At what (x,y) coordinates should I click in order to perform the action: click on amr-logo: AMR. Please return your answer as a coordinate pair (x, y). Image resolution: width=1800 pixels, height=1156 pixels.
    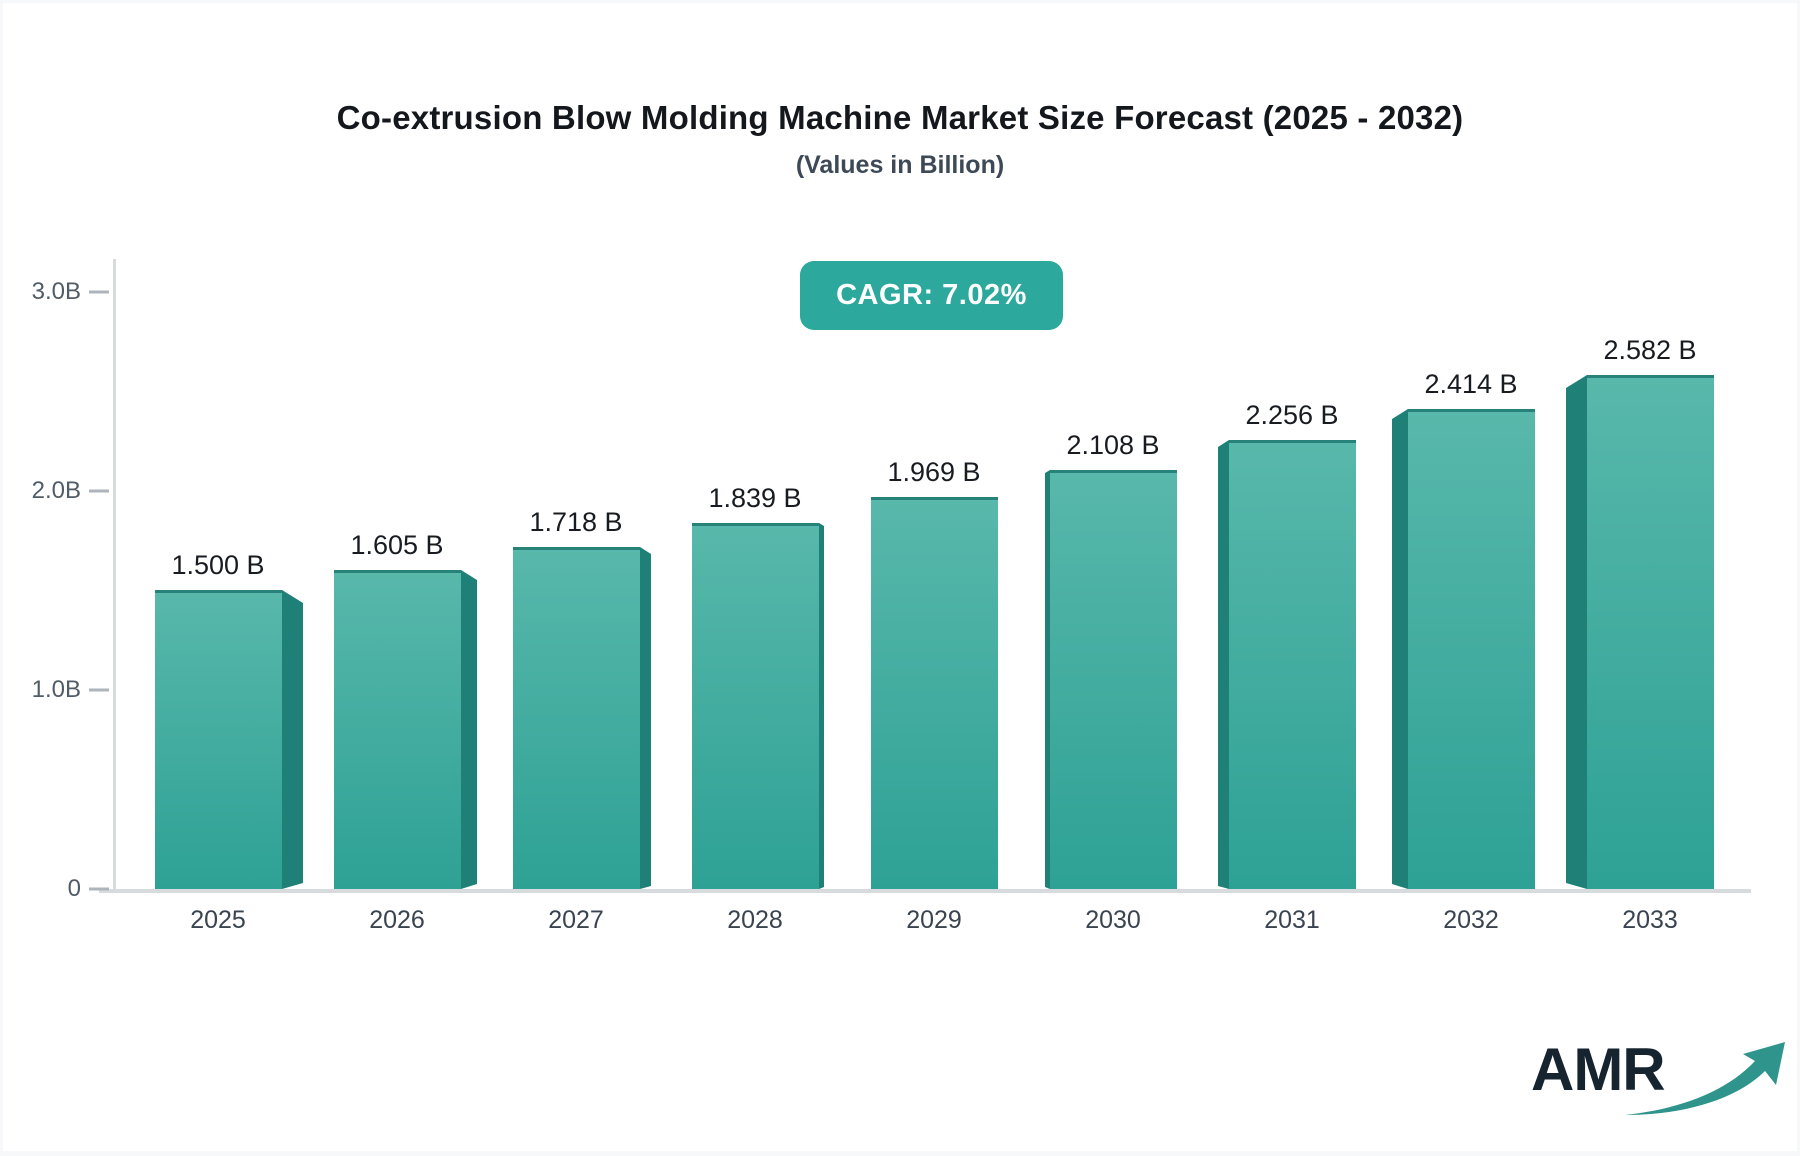
    Looking at the image, I should click on (1661, 1078).